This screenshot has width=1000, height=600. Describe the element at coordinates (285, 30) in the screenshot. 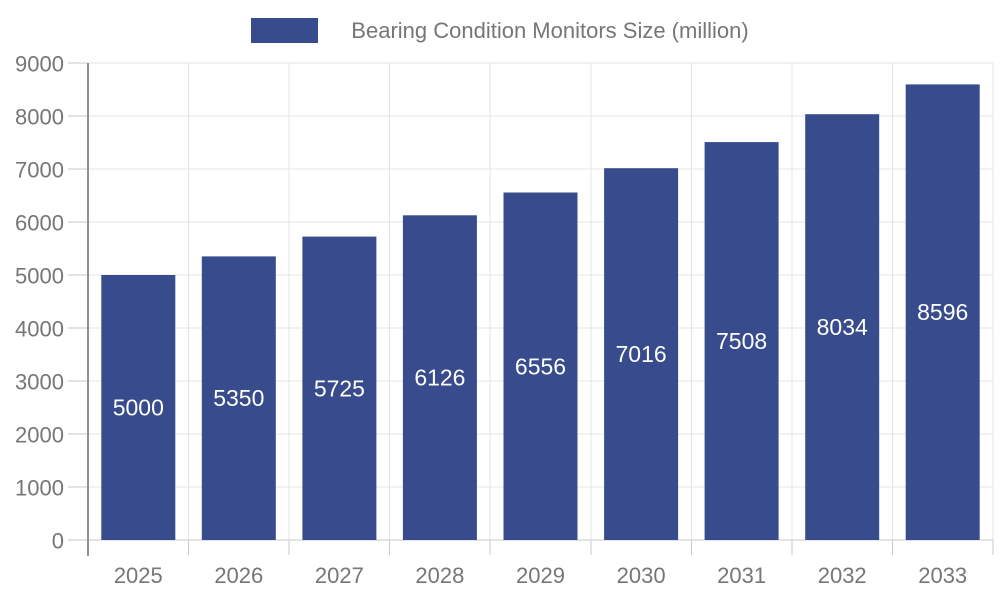

I see `legend-swatch` at that location.